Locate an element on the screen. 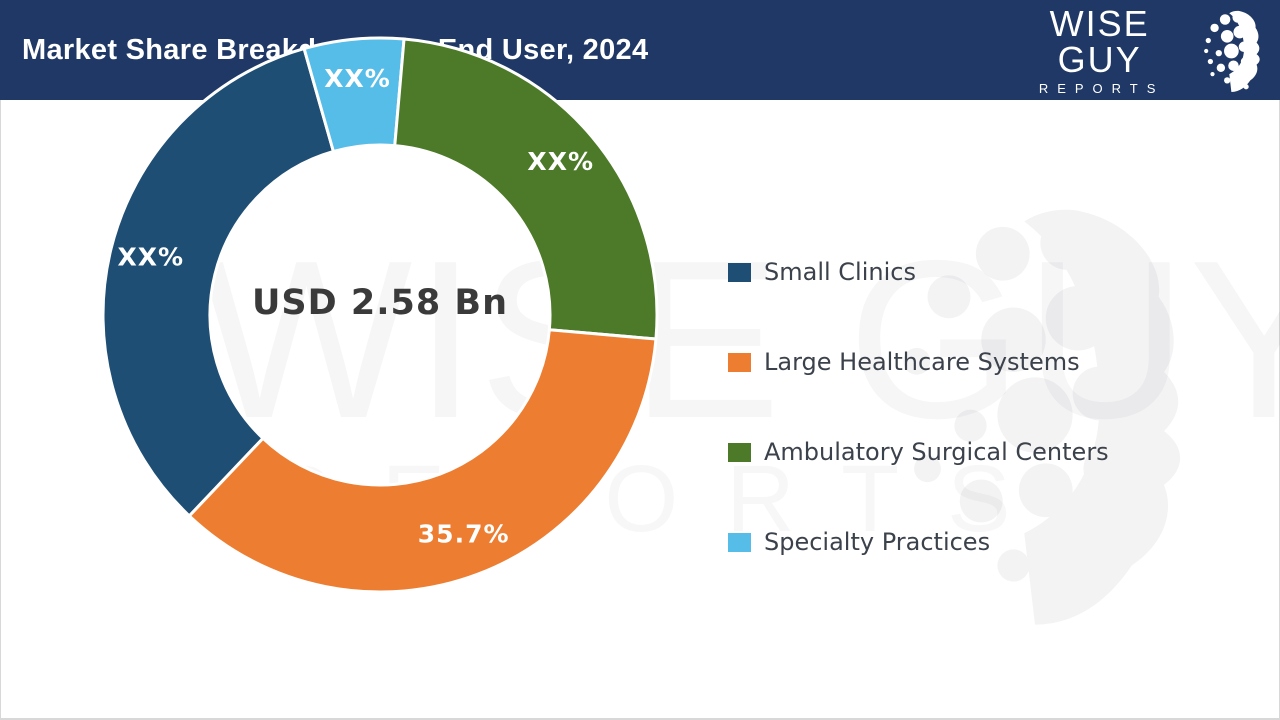 Image resolution: width=1280 pixels, height=720 pixels. dotted-head-icon is located at coordinates (1232, 51).